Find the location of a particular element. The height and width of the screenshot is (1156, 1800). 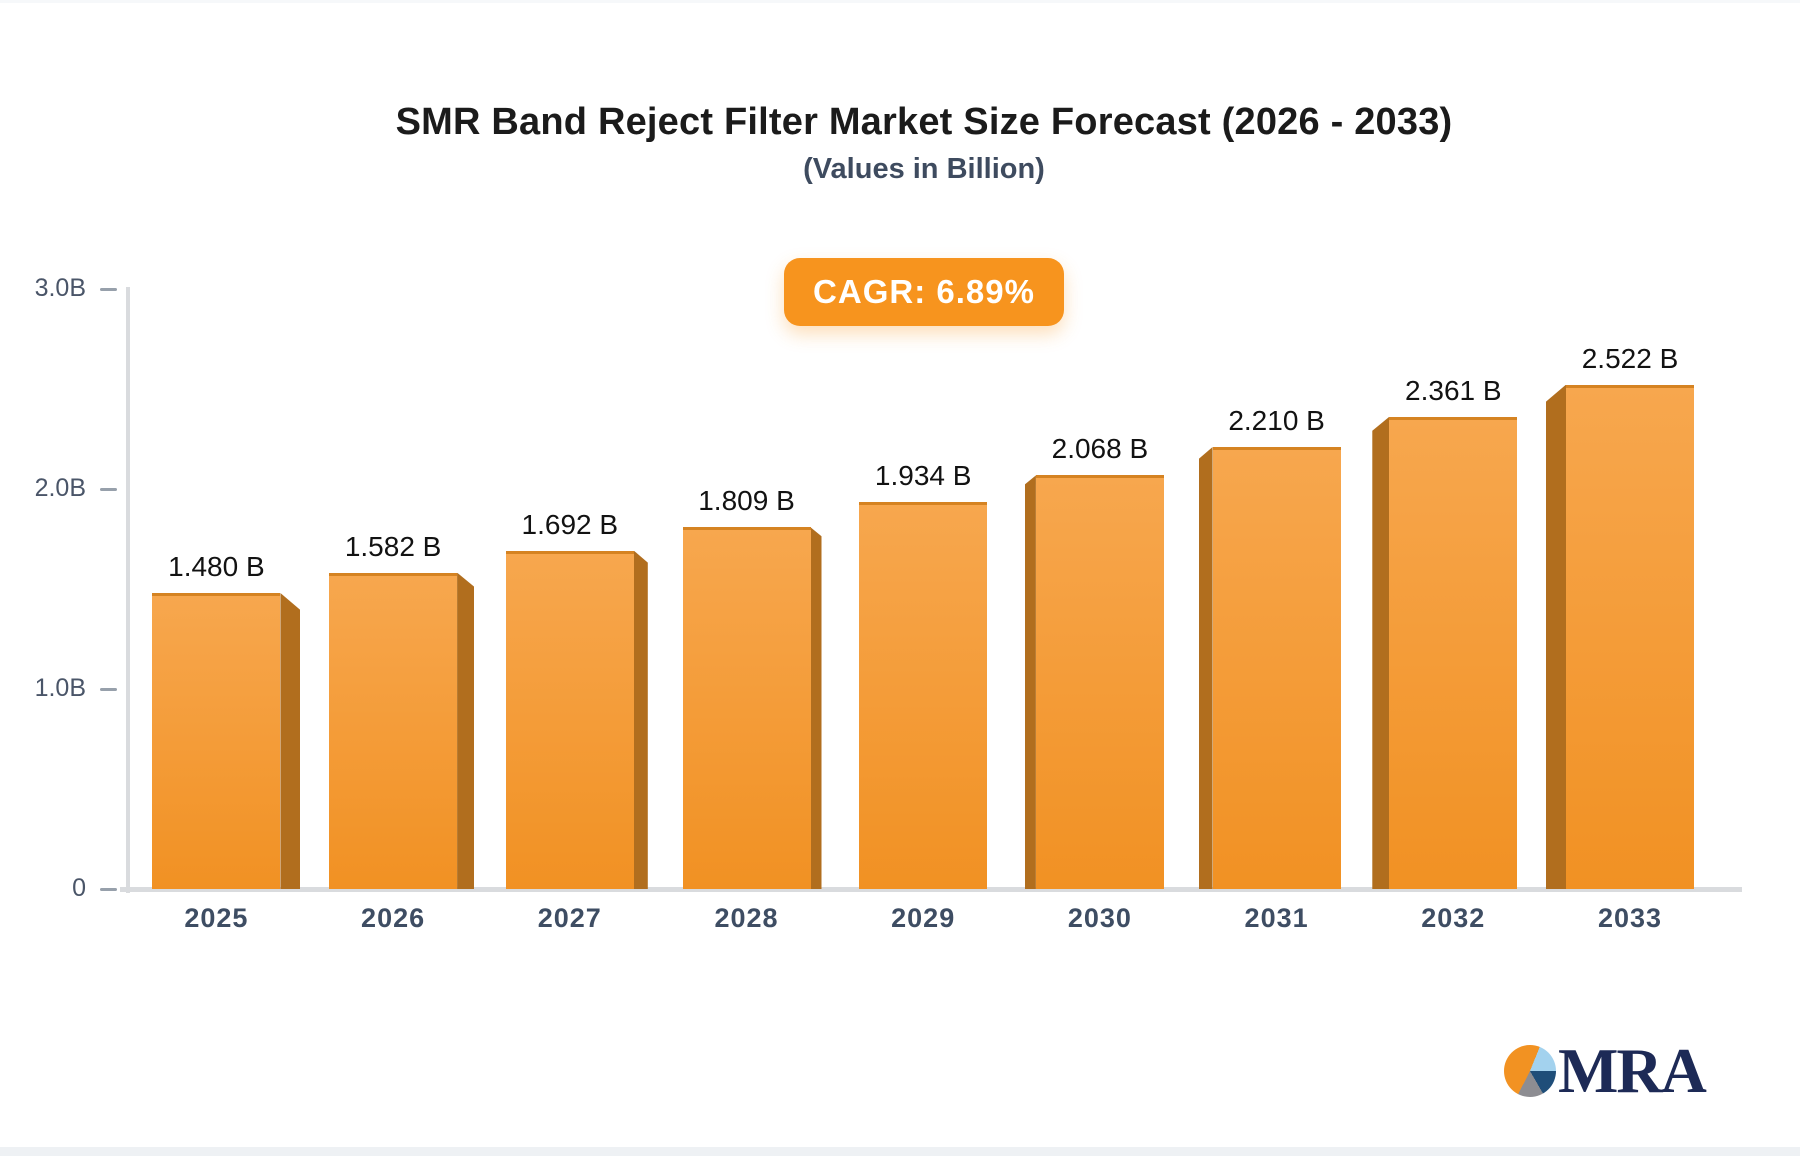

x-axis-label-2032: 2032 is located at coordinates (1453, 918).